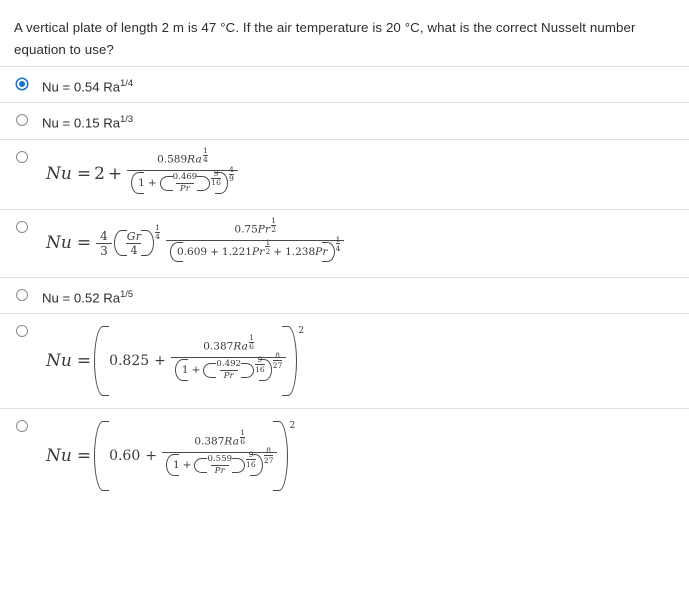 The width and height of the screenshot is (689, 598). Describe the element at coordinates (338, 248) in the screenshot. I see `exp-den: 4` at that location.